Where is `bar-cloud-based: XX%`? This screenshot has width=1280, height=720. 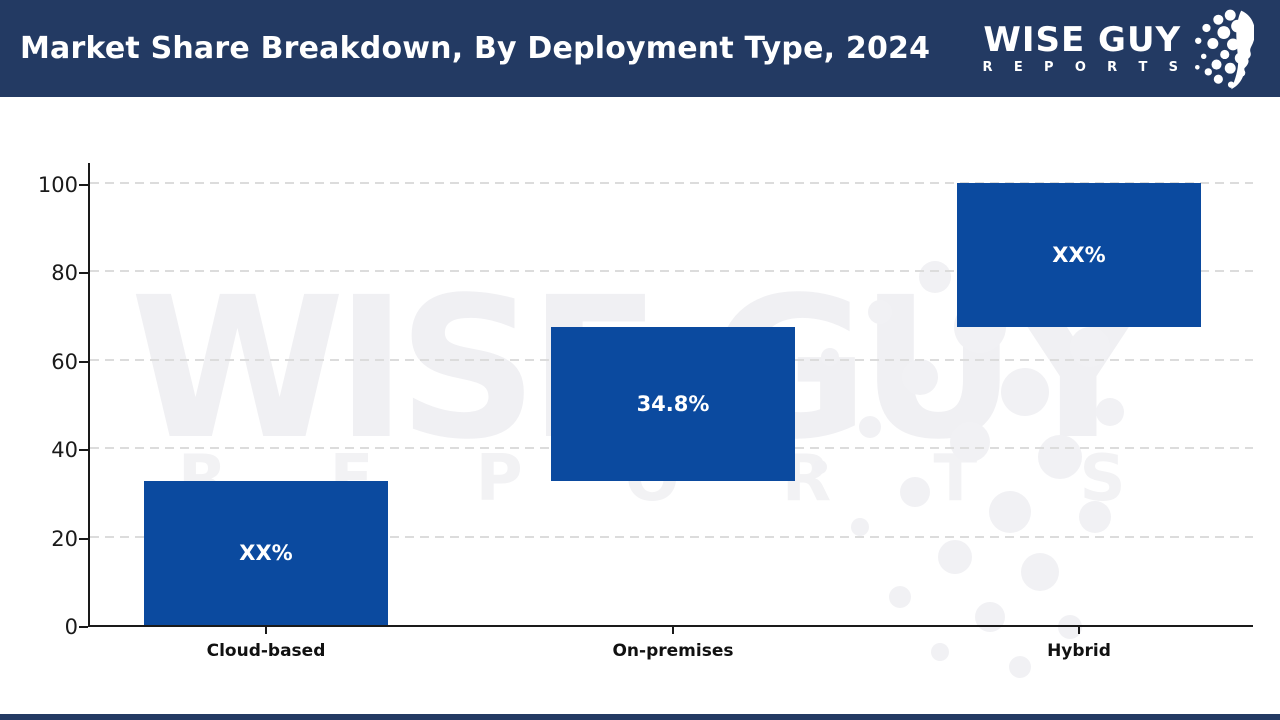 bar-cloud-based: XX% is located at coordinates (266, 552).